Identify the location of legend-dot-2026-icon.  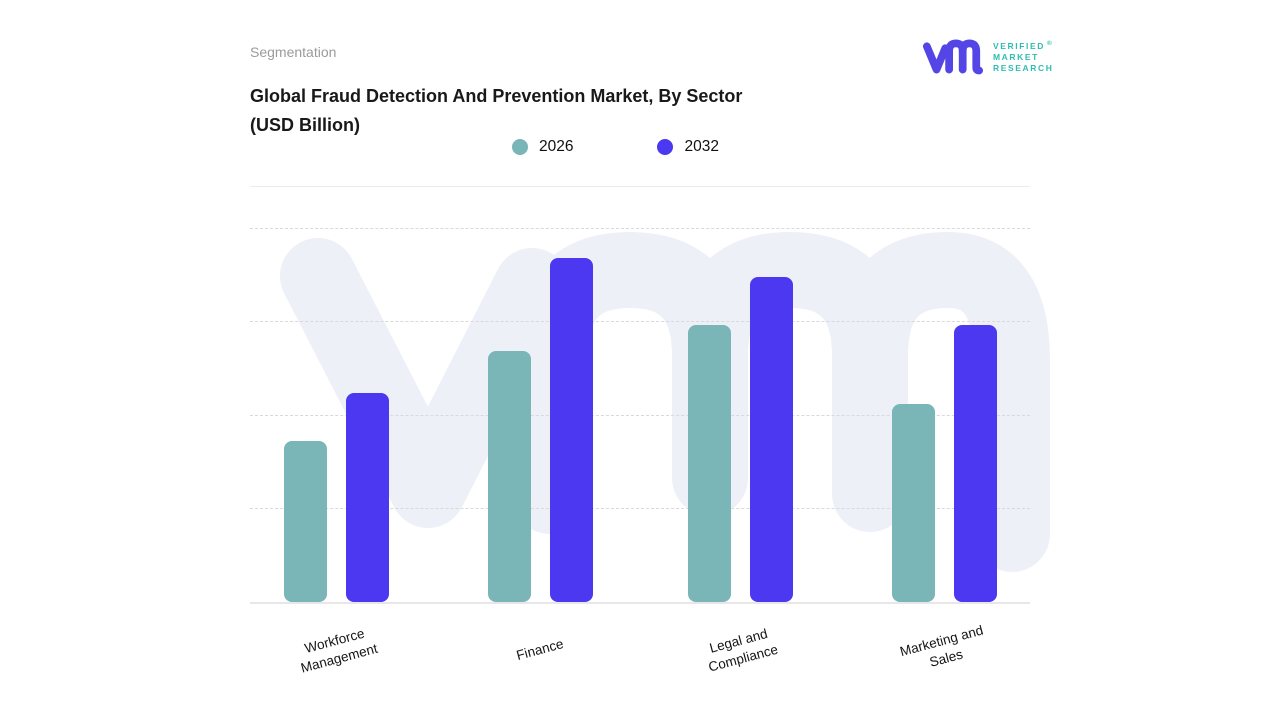
(520, 147).